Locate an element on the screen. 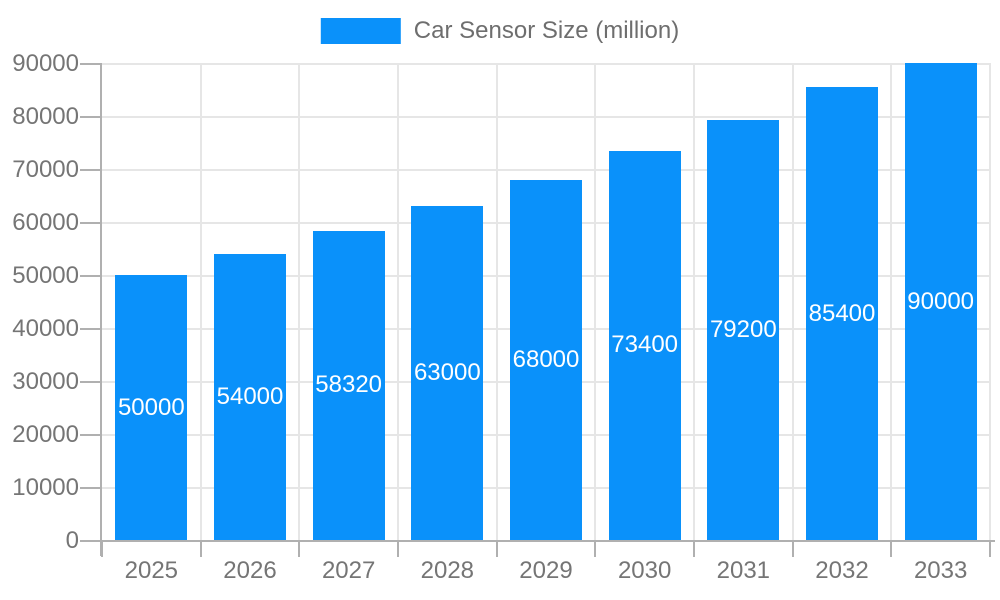  y-axis-label: 50000 is located at coordinates (45, 275).